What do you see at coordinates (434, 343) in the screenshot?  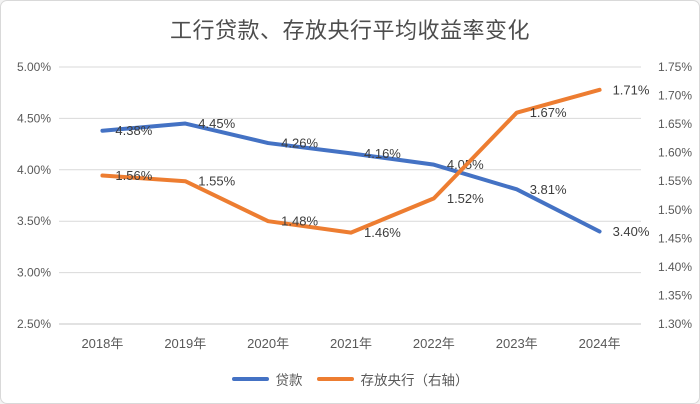 I see `x-axis-label: 2022年` at bounding box center [434, 343].